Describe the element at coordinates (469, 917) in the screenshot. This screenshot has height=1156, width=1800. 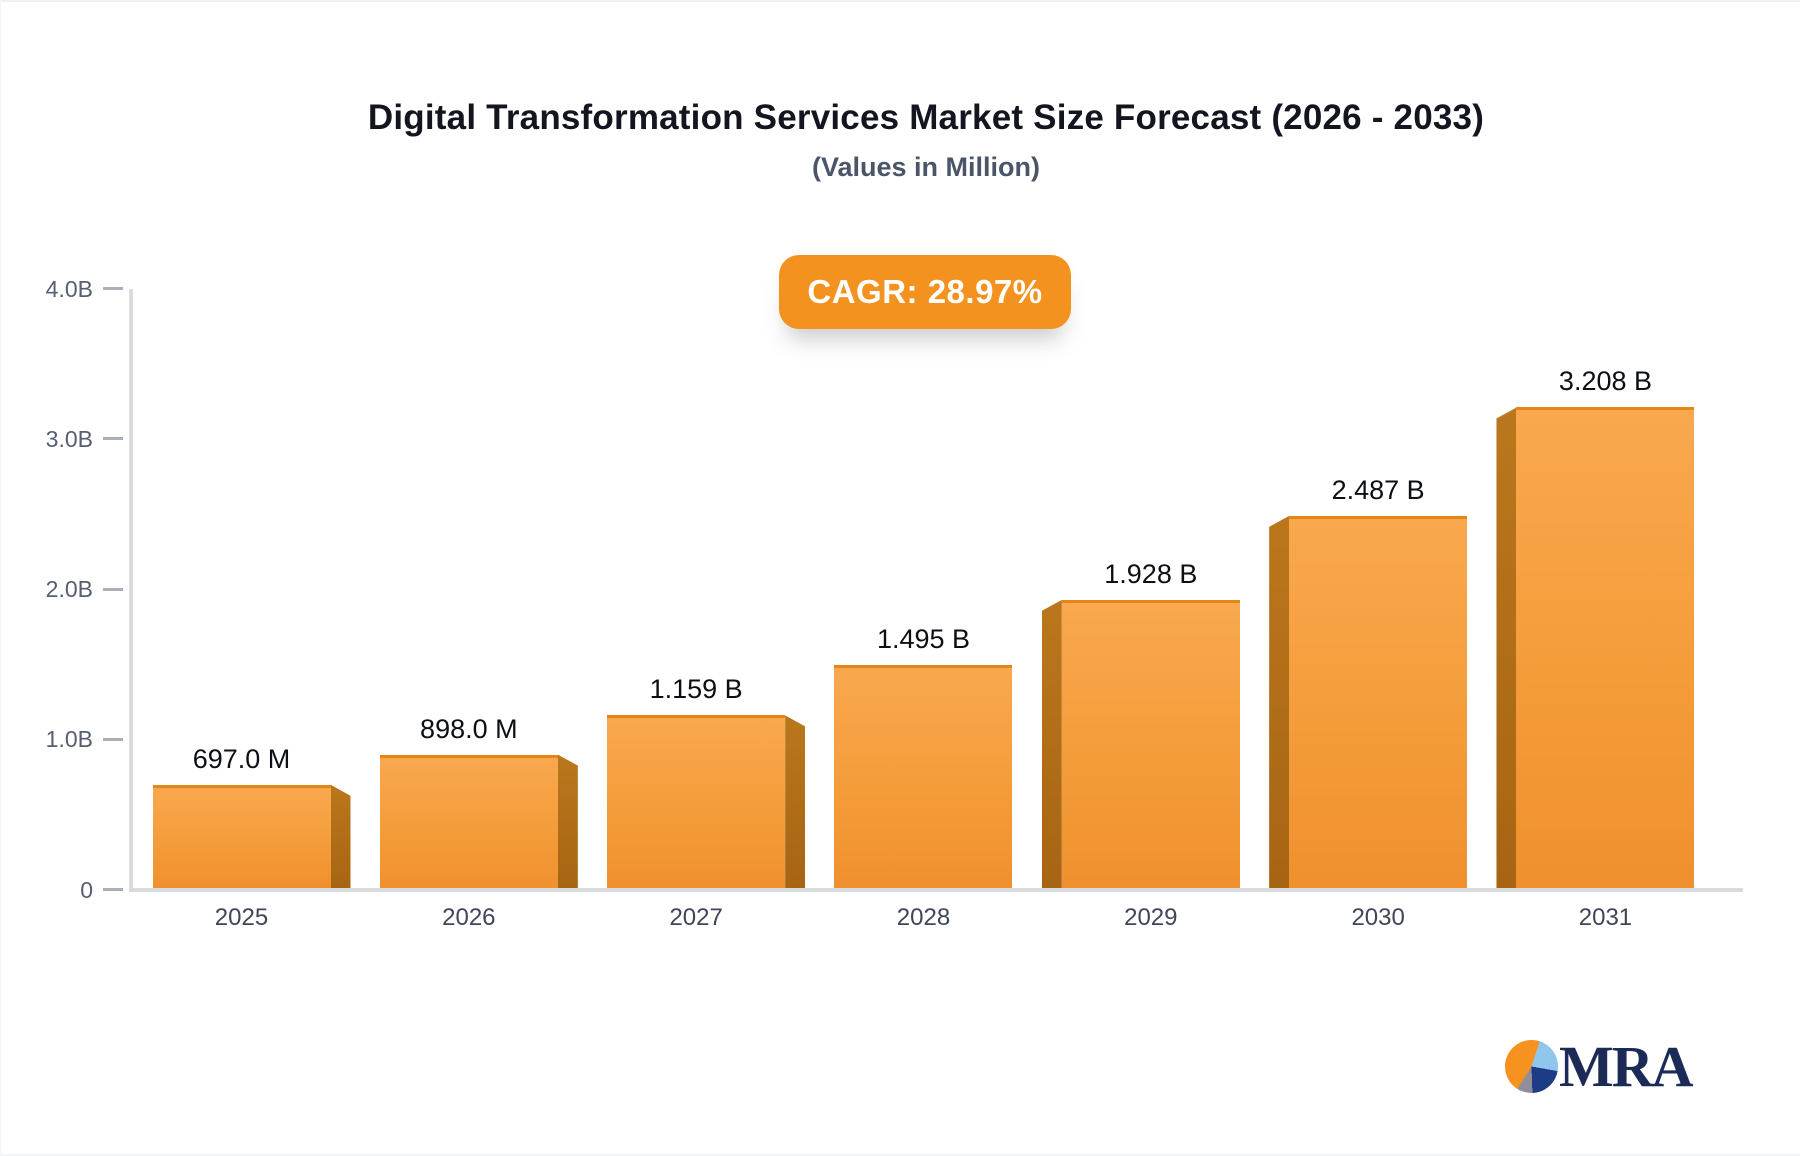
I see `x-axis-label: 2026` at that location.